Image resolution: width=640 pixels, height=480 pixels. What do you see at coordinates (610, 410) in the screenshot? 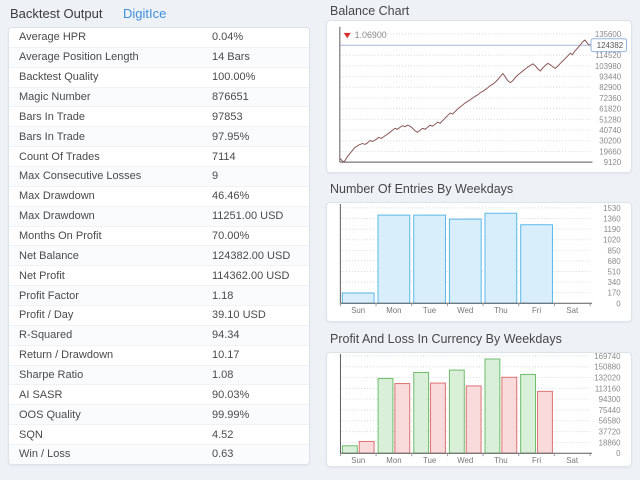
I see `svg-text: 75440` at bounding box center [610, 410].